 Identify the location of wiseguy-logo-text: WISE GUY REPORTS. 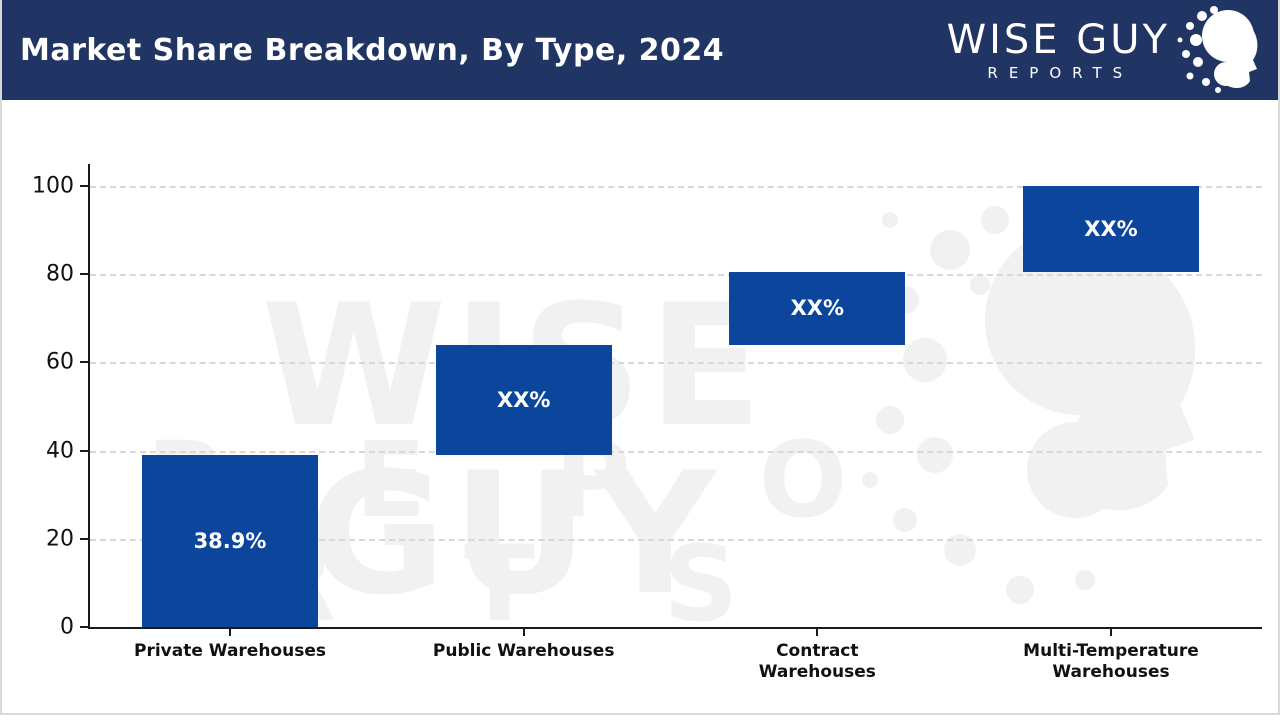
(1058, 50).